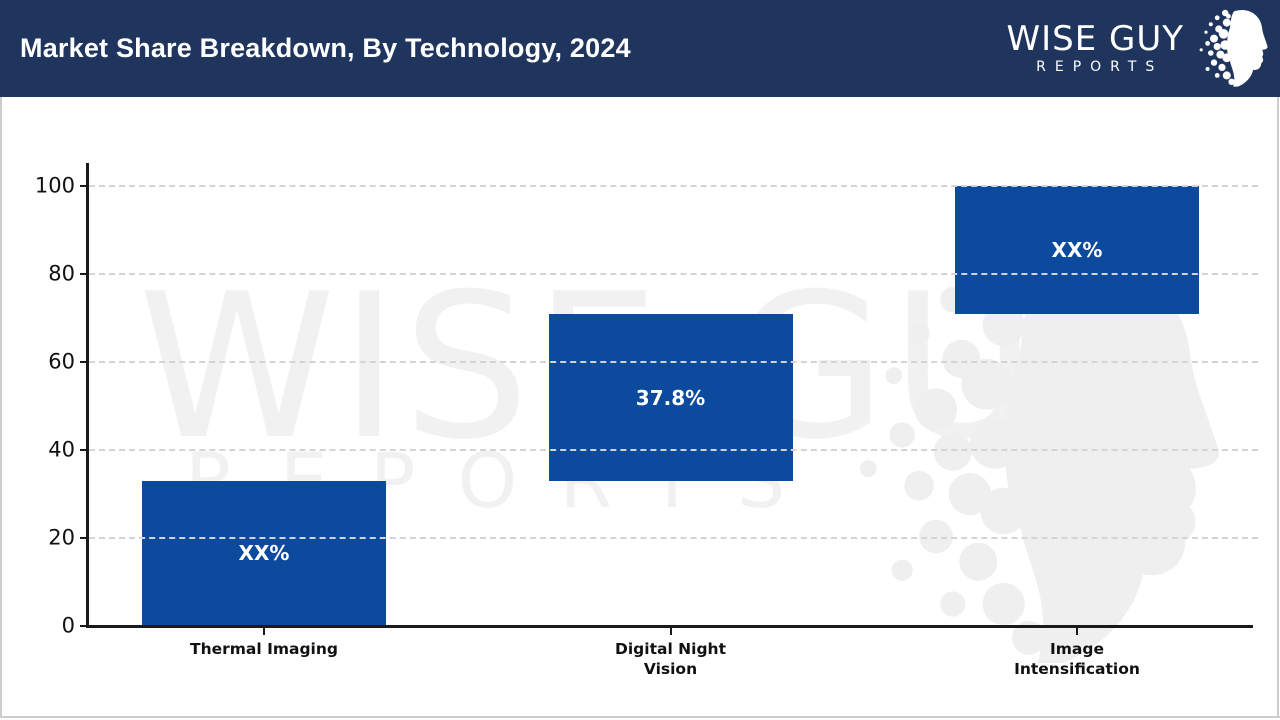 The image size is (1280, 720). What do you see at coordinates (61, 537) in the screenshot?
I see `y-tick-label: 20` at bounding box center [61, 537].